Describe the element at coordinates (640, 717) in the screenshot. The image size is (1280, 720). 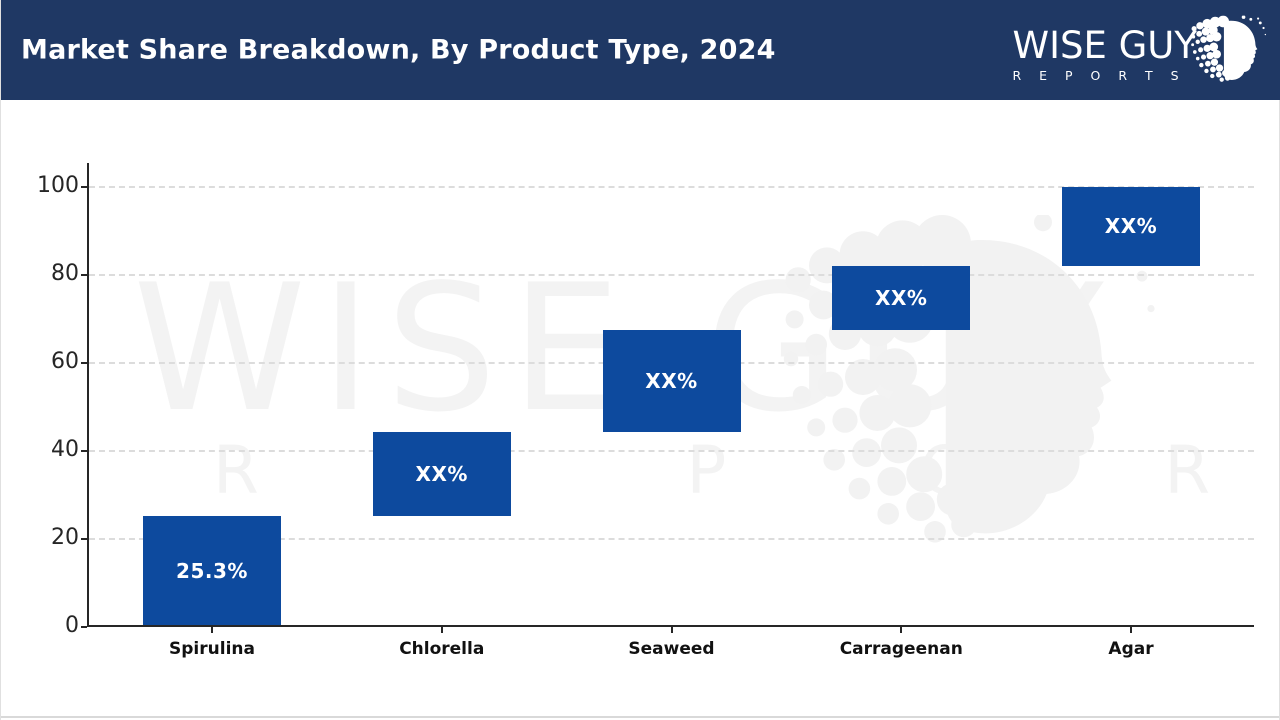
I see `bottom-border` at that location.